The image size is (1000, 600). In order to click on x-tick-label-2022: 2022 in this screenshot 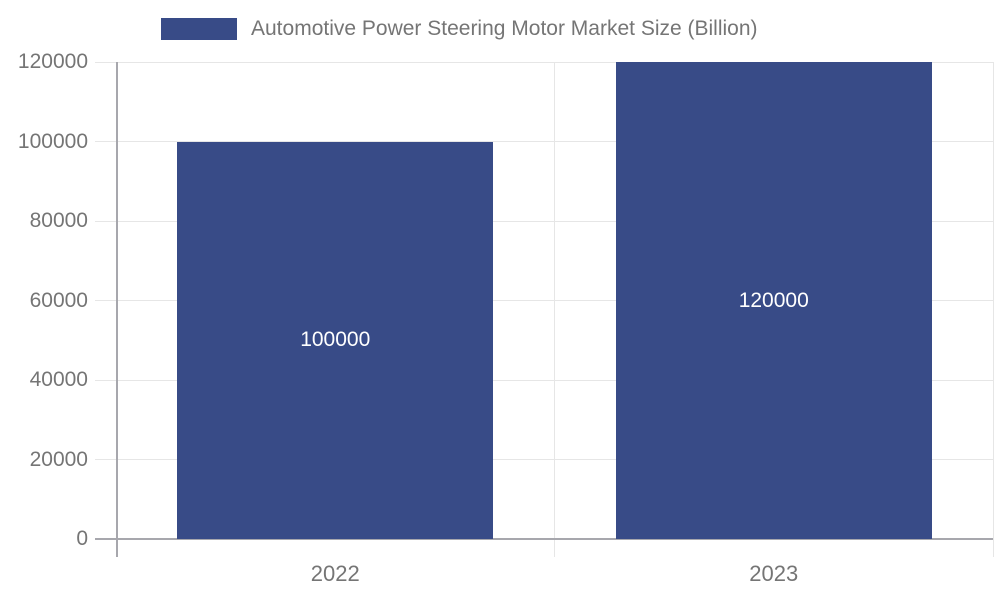, I will do `click(335, 573)`.